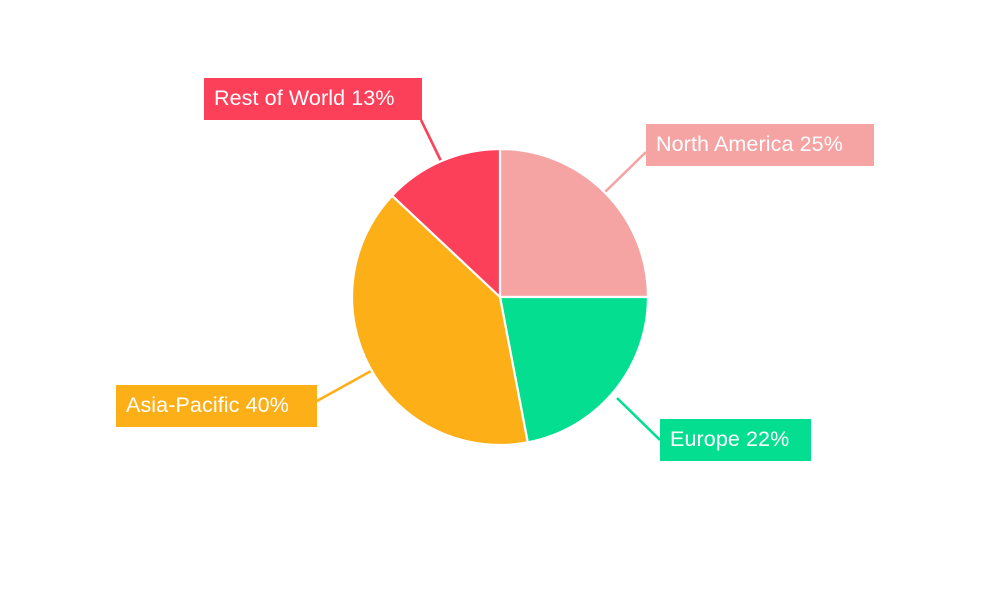 This screenshot has height=600, width=1000. I want to click on leader-line-europe, so click(638, 419).